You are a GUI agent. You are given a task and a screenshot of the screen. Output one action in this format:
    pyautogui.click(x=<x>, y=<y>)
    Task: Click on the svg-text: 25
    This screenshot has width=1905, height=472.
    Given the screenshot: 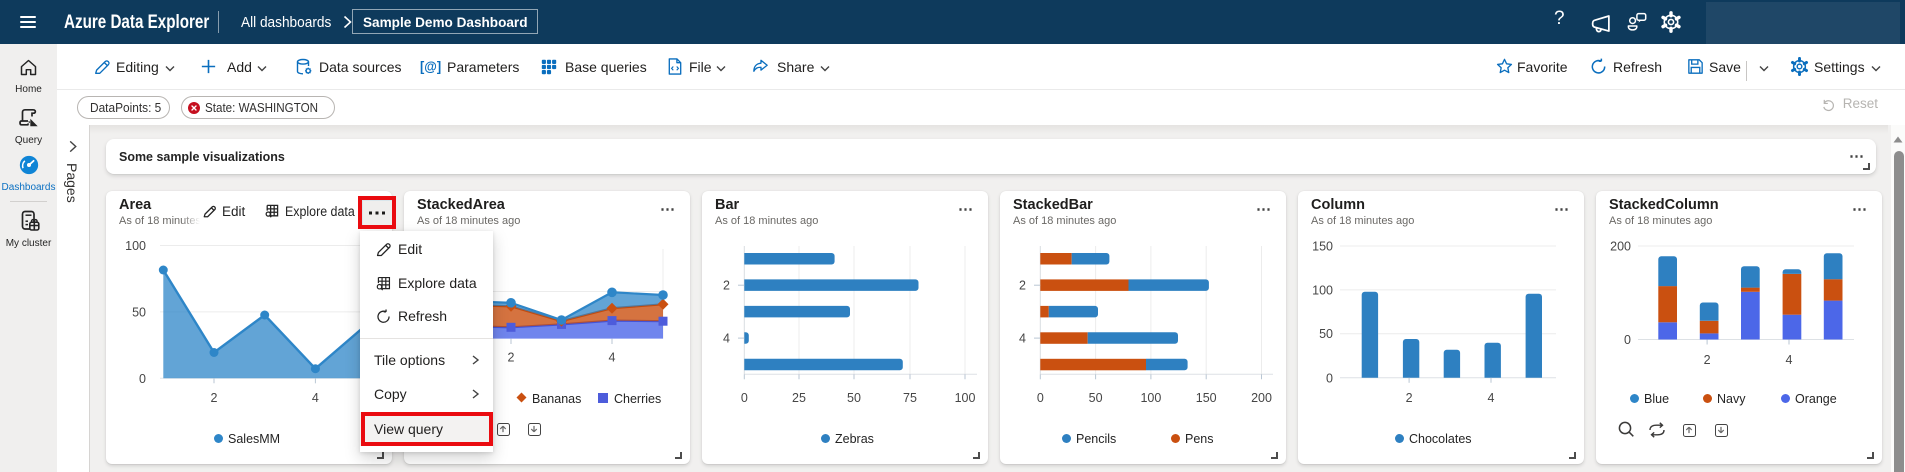 What is the action you would take?
    pyautogui.click(x=799, y=398)
    